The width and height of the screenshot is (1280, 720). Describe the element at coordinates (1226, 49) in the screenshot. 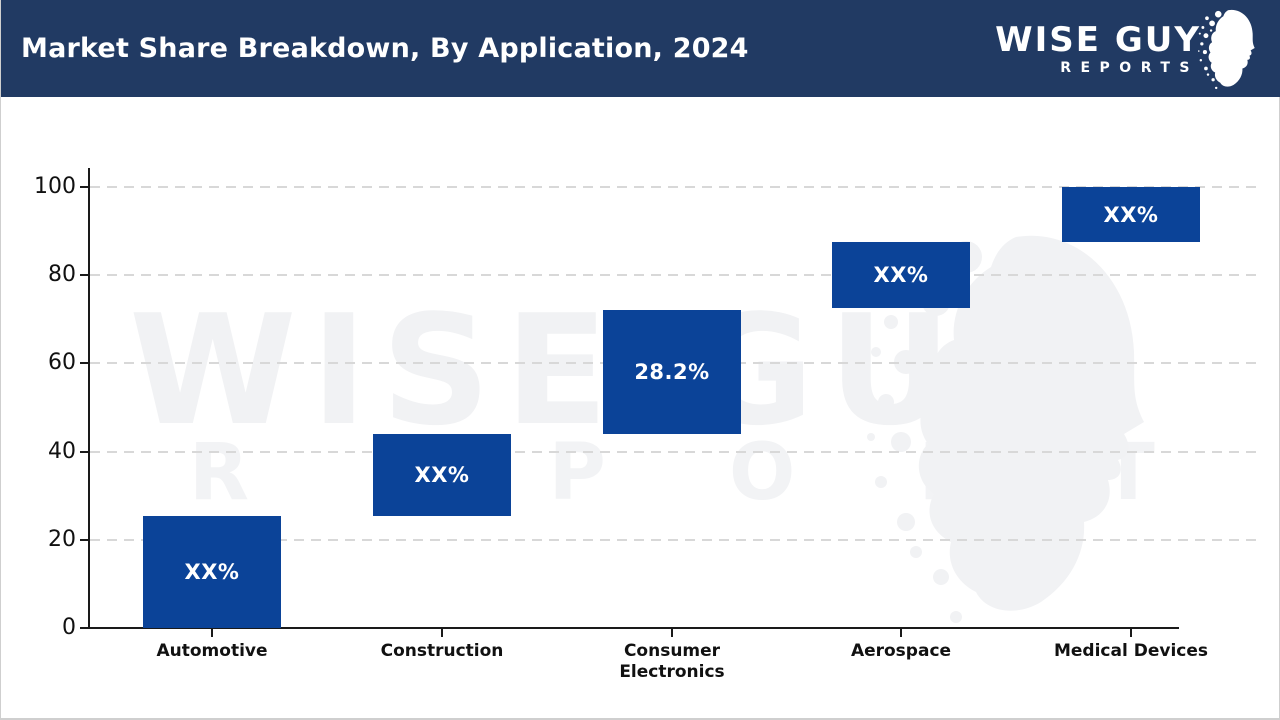

I see `dotted-head-icon` at that location.